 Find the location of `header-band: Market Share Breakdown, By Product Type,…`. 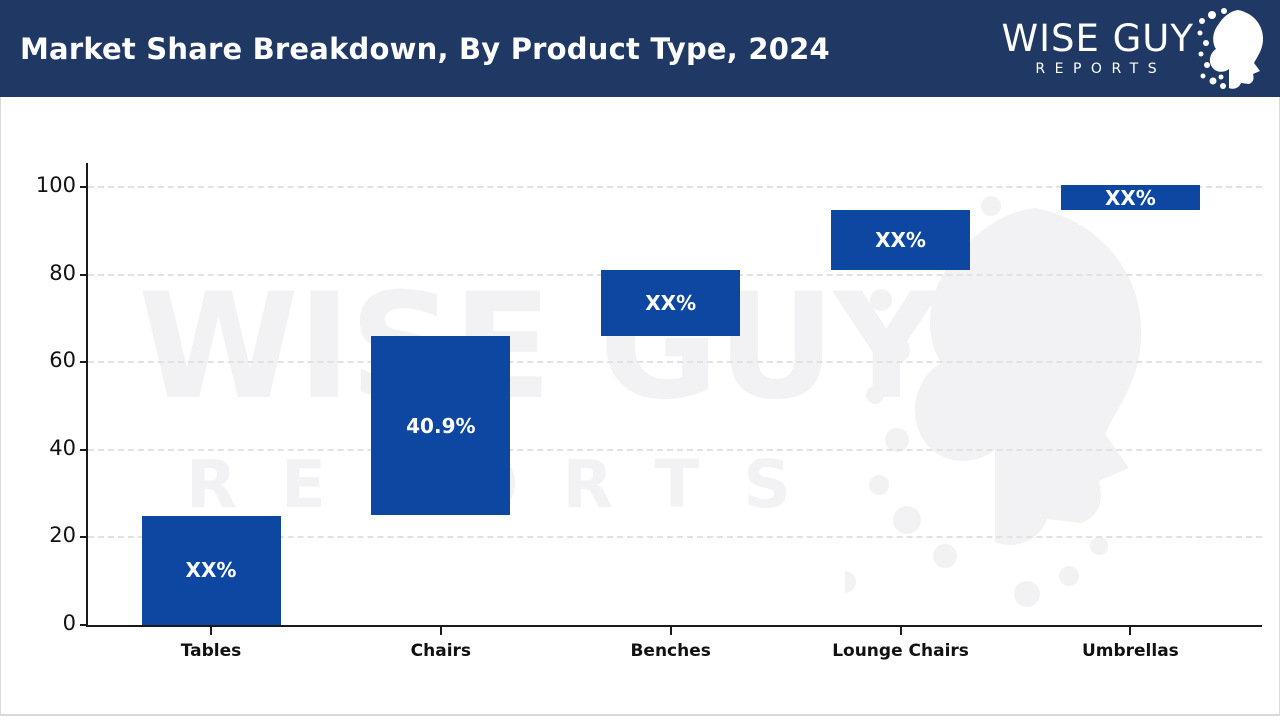

header-band: Market Share Breakdown, By Product Type,… is located at coordinates (640, 48).